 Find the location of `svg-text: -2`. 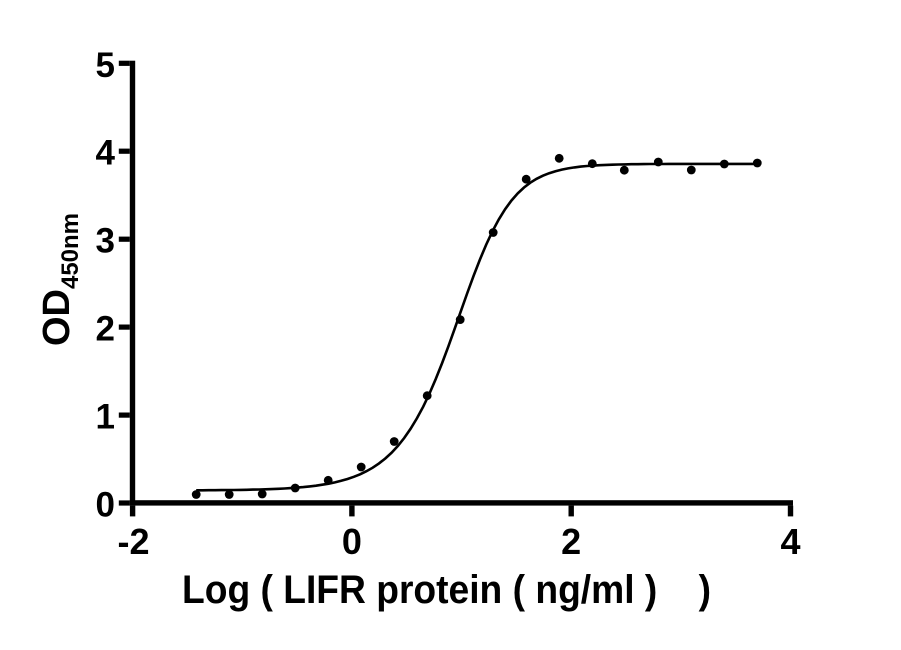

svg-text: -2 is located at coordinates (133, 541).